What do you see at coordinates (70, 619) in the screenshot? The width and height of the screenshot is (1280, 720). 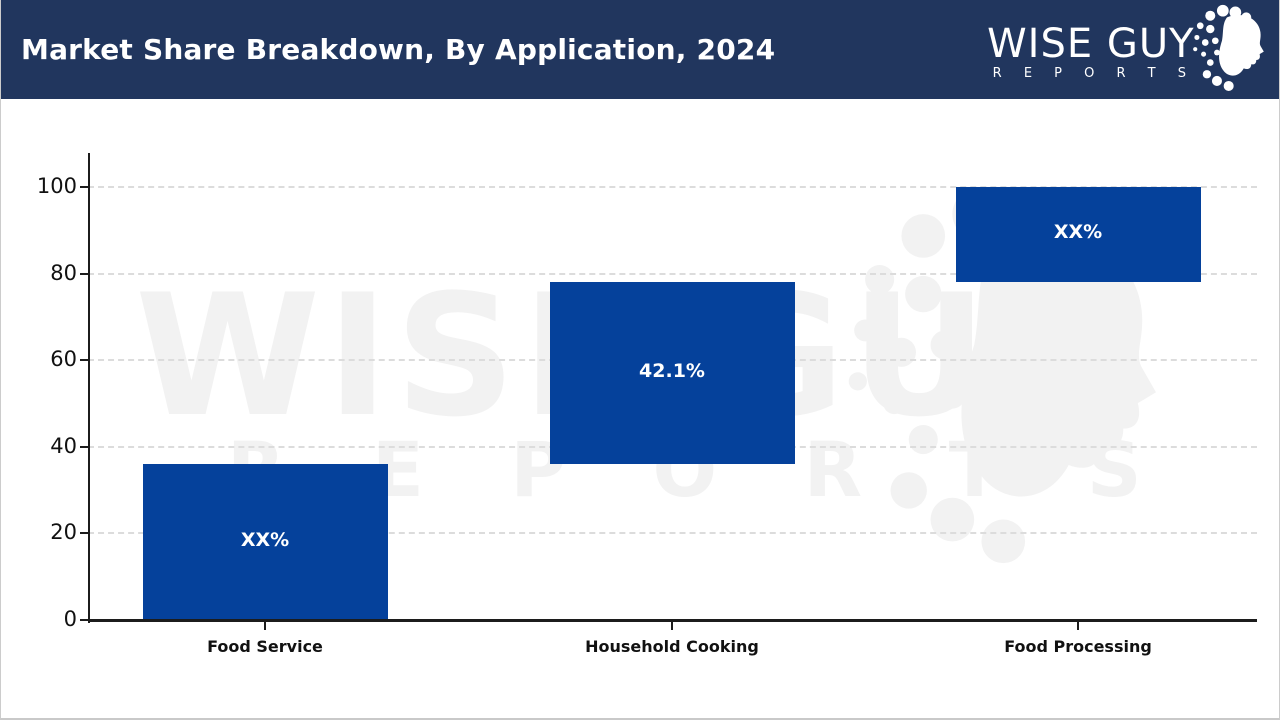 I see `y-tick-label: 0` at bounding box center [70, 619].